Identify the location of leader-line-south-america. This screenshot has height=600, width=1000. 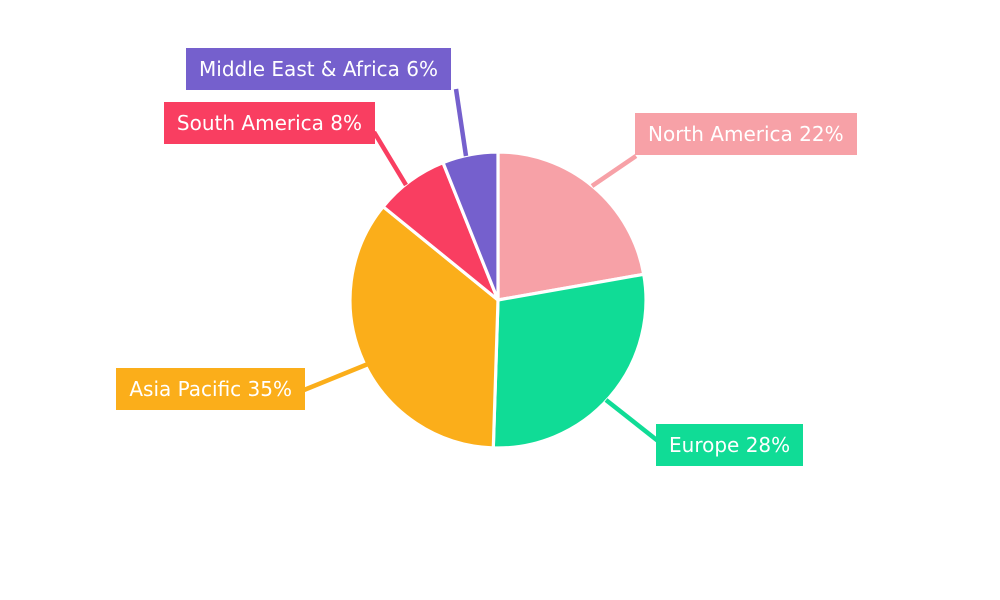
(390, 158).